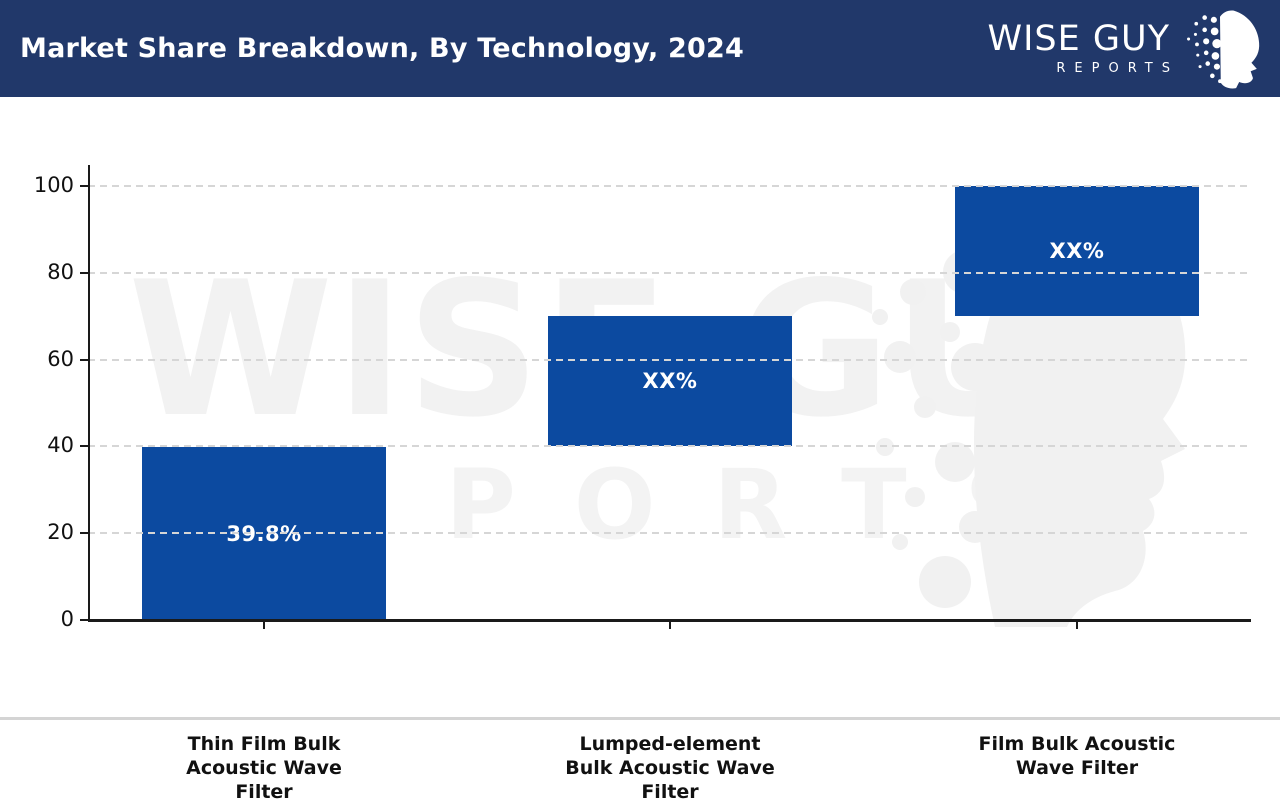 This screenshot has width=1280, height=804. What do you see at coordinates (669, 620) in the screenshot?
I see `x-axis-line` at bounding box center [669, 620].